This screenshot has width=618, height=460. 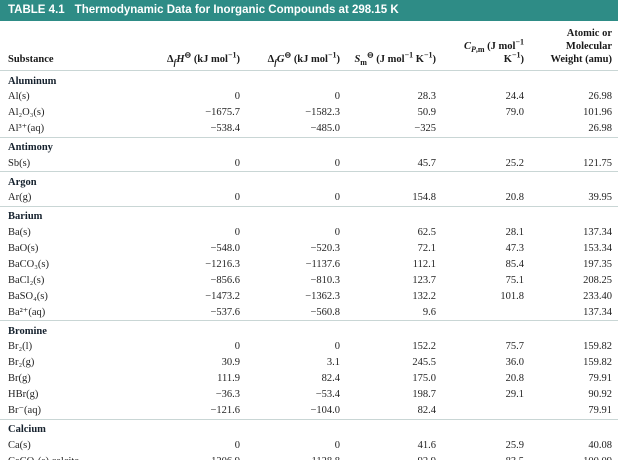 I want to click on dfH-cell: −1473.2, so click(x=222, y=296).